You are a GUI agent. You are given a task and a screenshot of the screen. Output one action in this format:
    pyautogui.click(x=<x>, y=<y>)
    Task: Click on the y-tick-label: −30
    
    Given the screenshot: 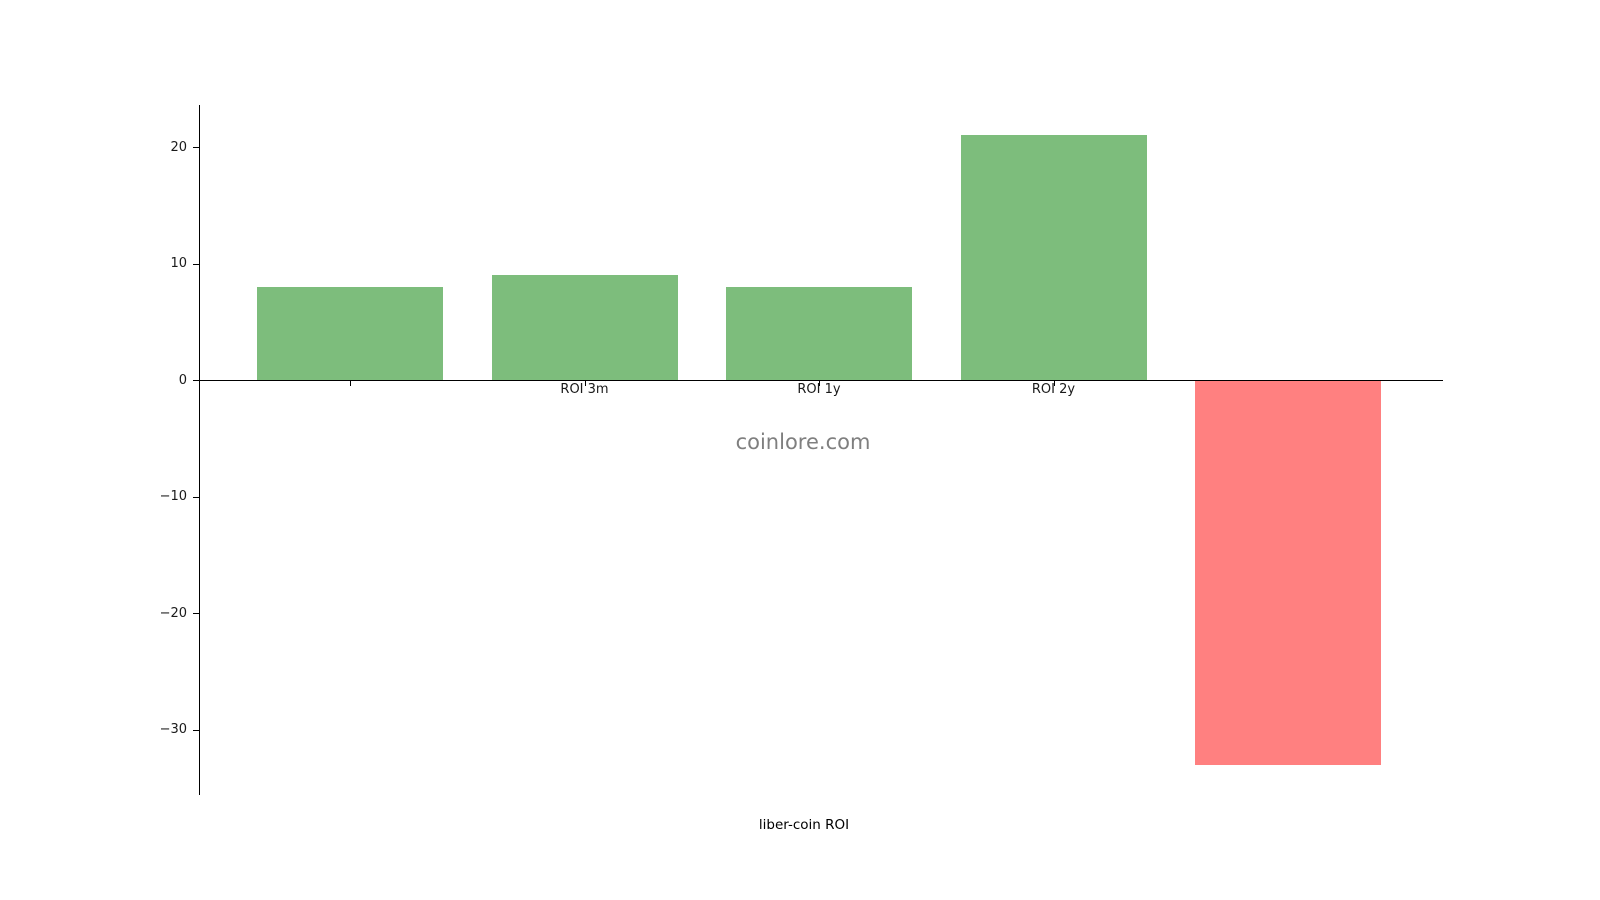 What is the action you would take?
    pyautogui.click(x=173, y=729)
    